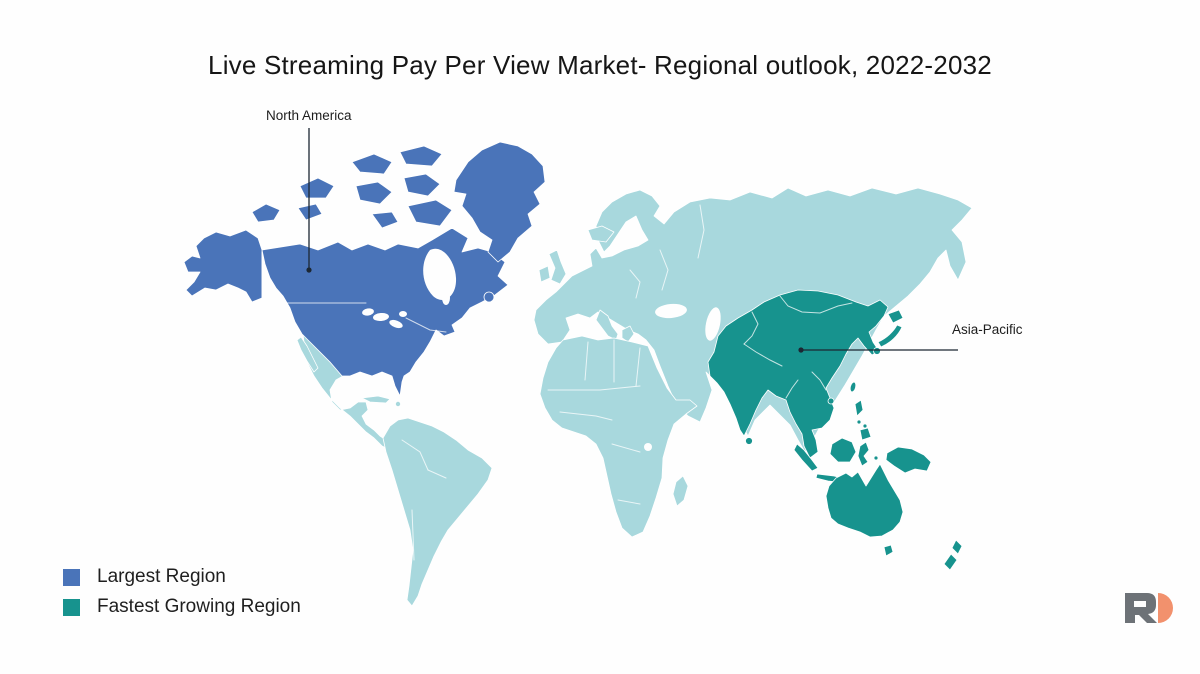 The height and width of the screenshot is (674, 1200). I want to click on logo-letter-r, so click(1141, 608).